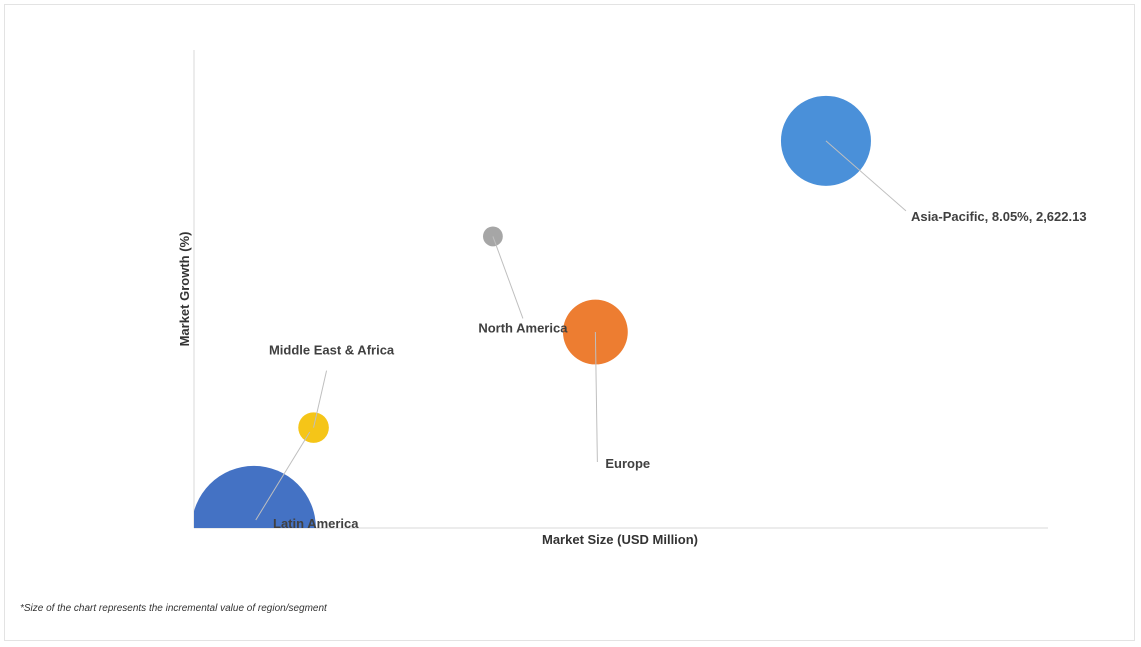 This screenshot has width=1141, height=647. Describe the element at coordinates (620, 539) in the screenshot. I see `x-axis-title: Market Size (USD Million)` at that location.